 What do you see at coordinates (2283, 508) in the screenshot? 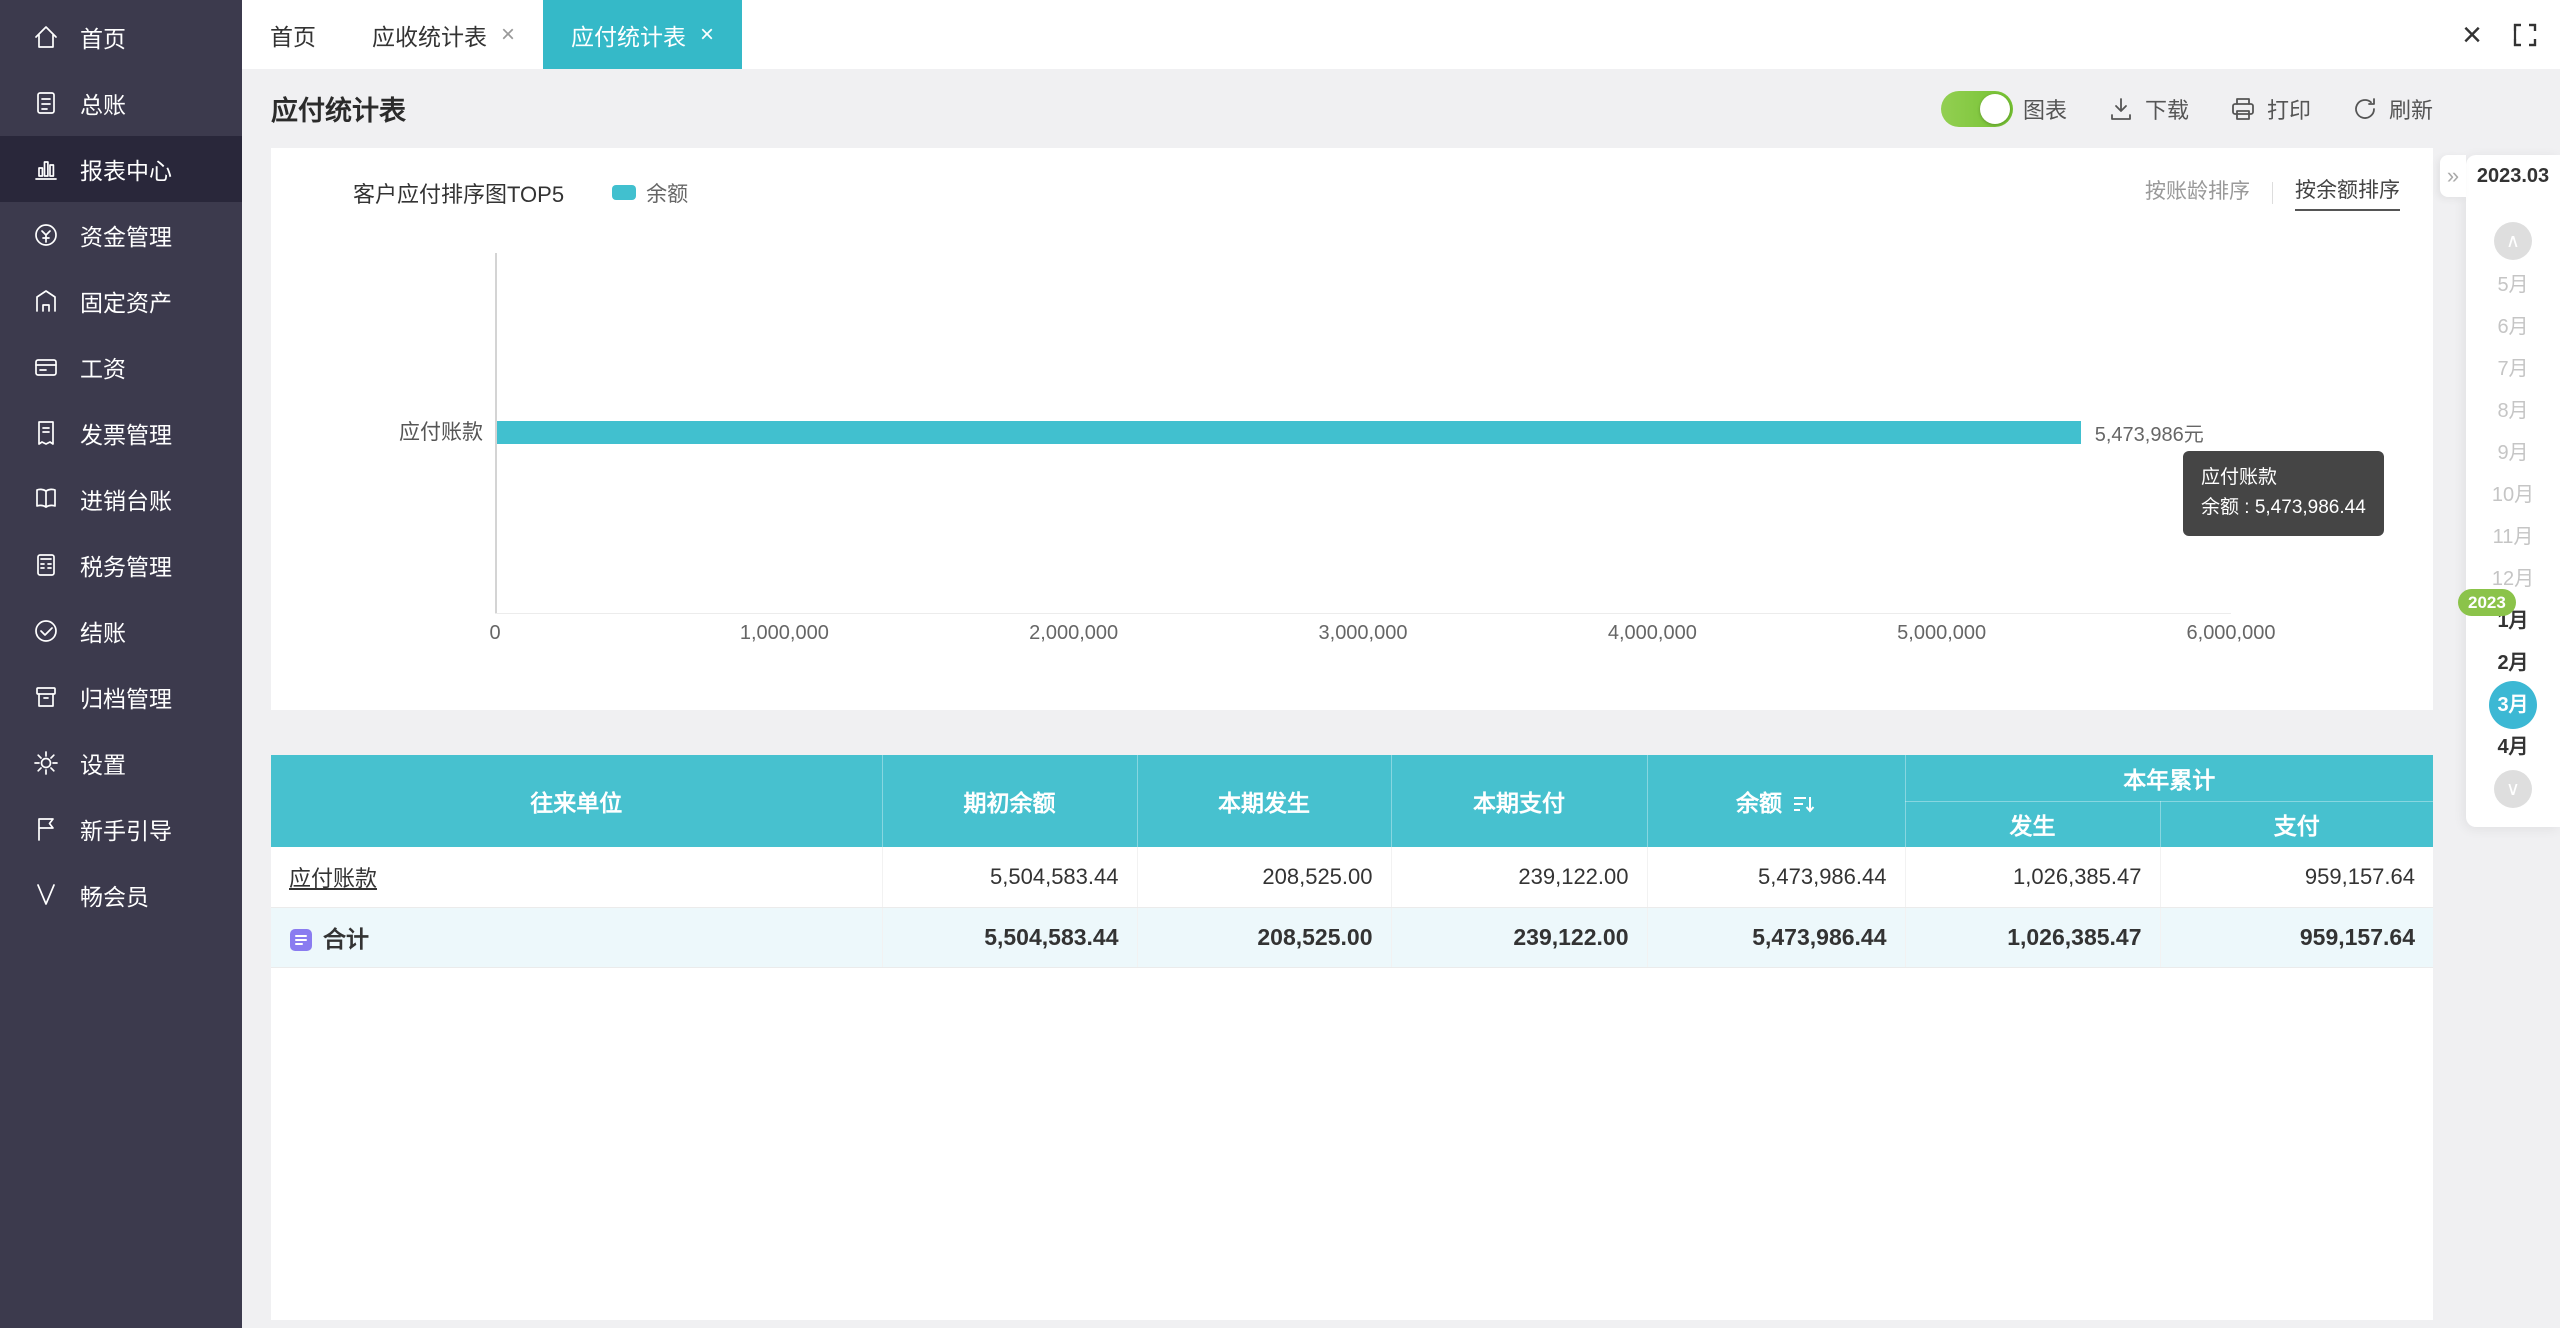
I see `tooltip-value: 余额 : 5,473,986.44` at bounding box center [2283, 508].